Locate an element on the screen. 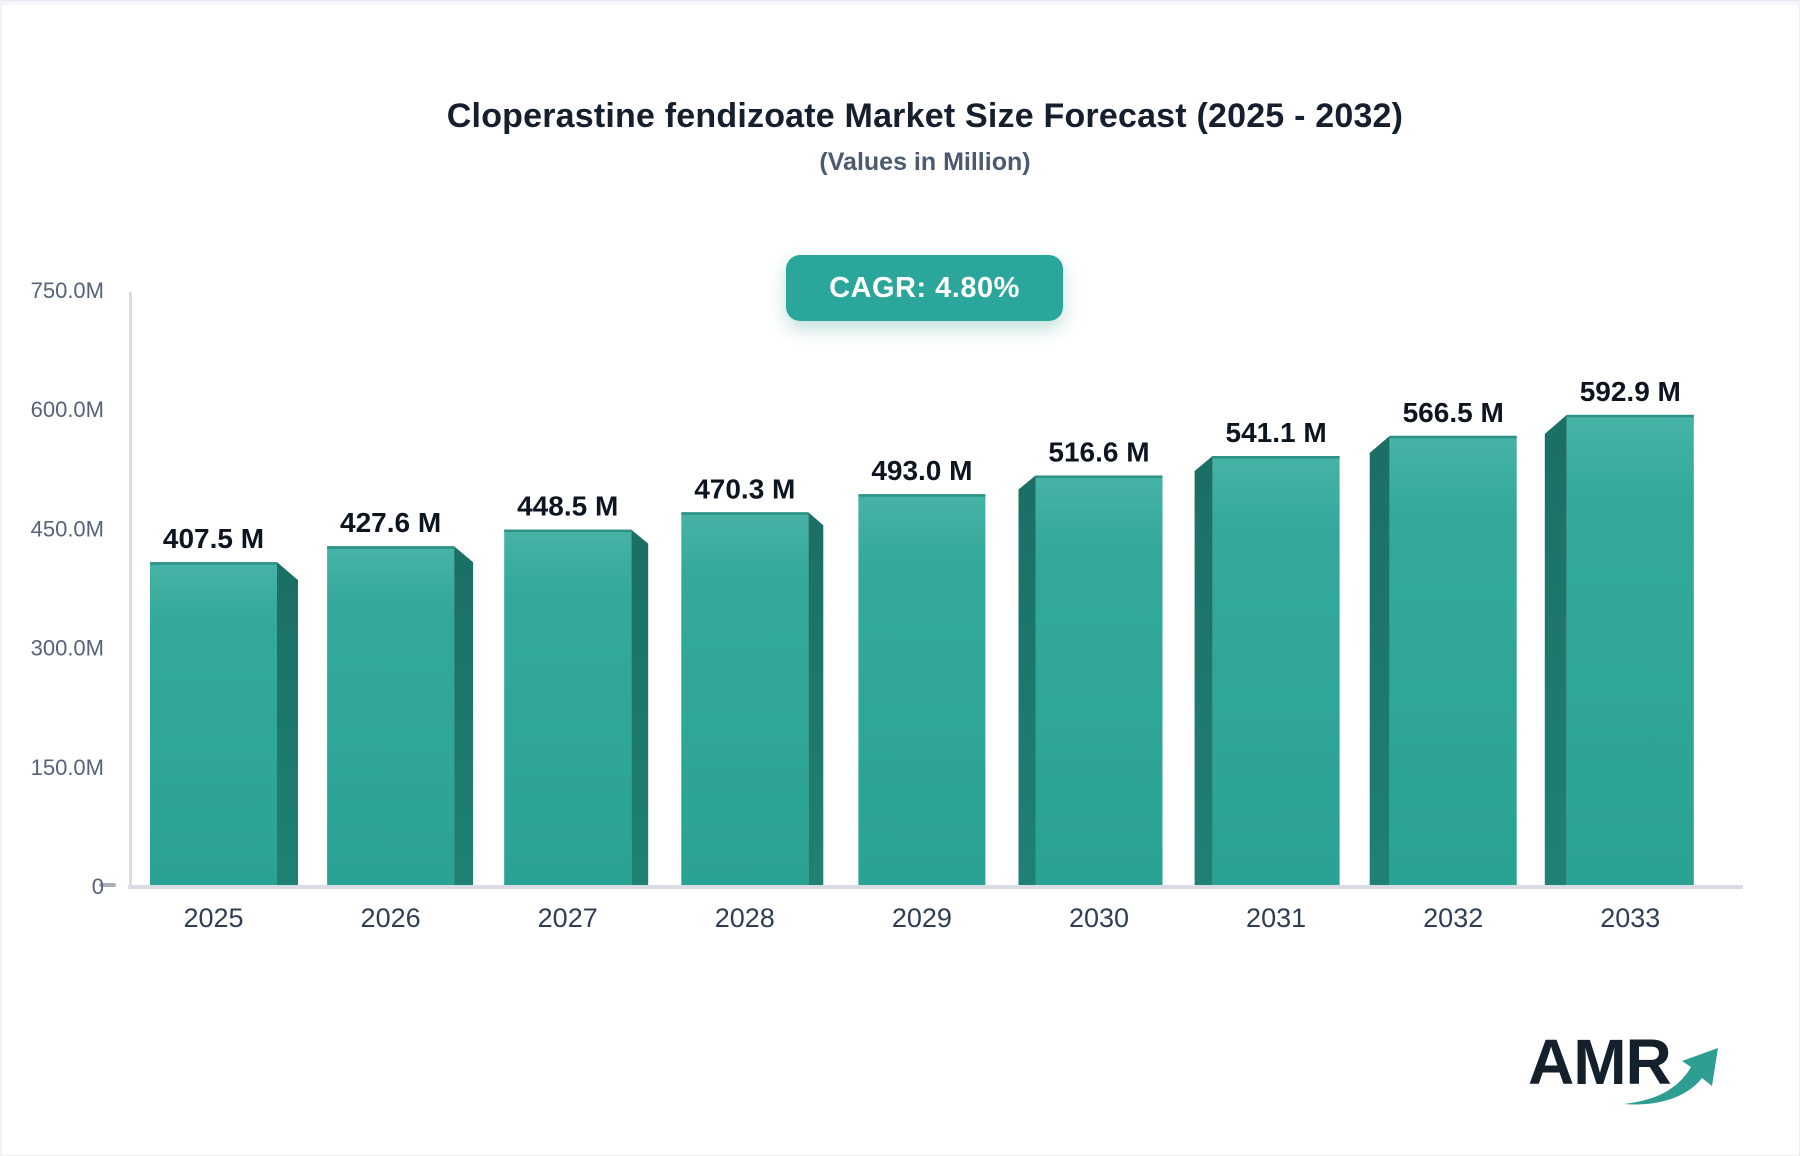 The width and height of the screenshot is (1800, 1156). top-border-strip is located at coordinates (900, 2).